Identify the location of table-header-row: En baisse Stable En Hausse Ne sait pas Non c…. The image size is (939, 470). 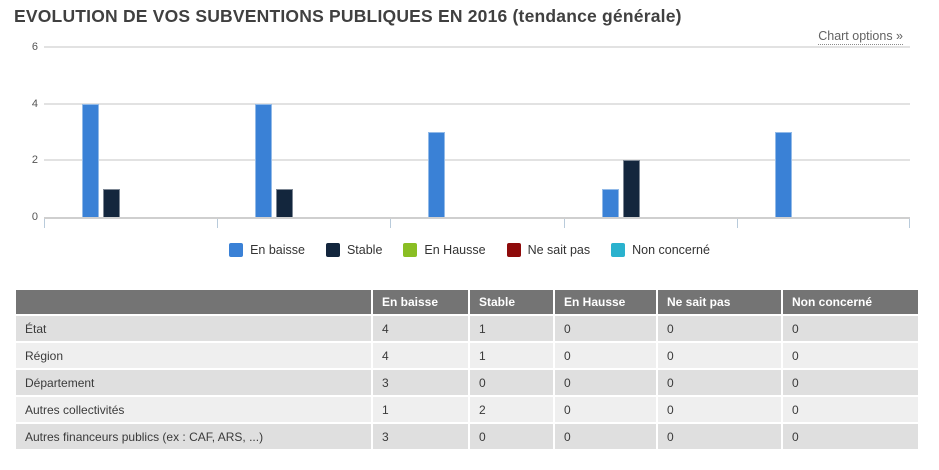
(467, 302).